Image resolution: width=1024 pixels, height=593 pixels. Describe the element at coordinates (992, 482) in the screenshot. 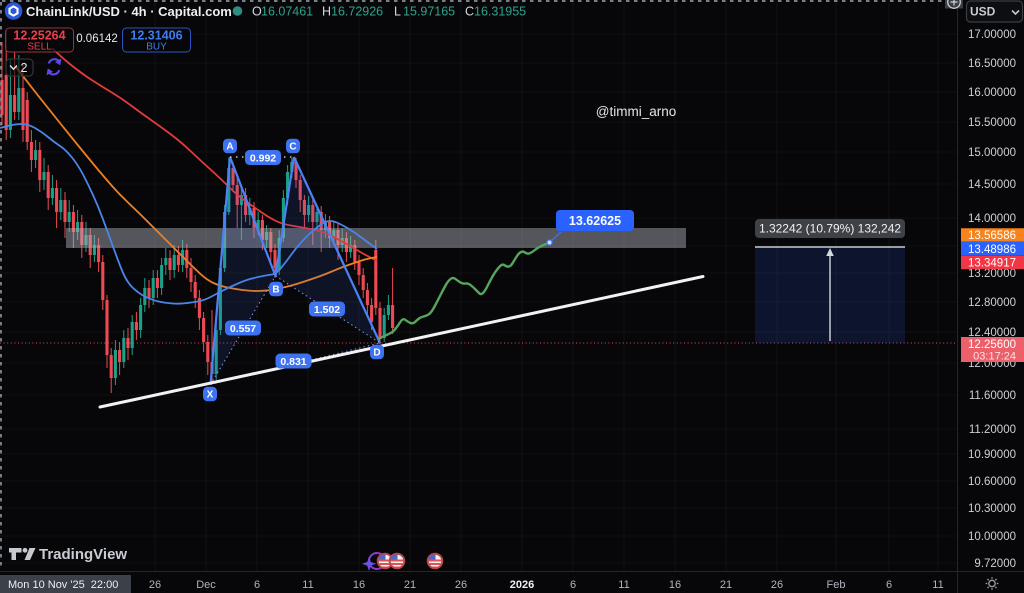

I see `svg-text: 10.60000` at that location.